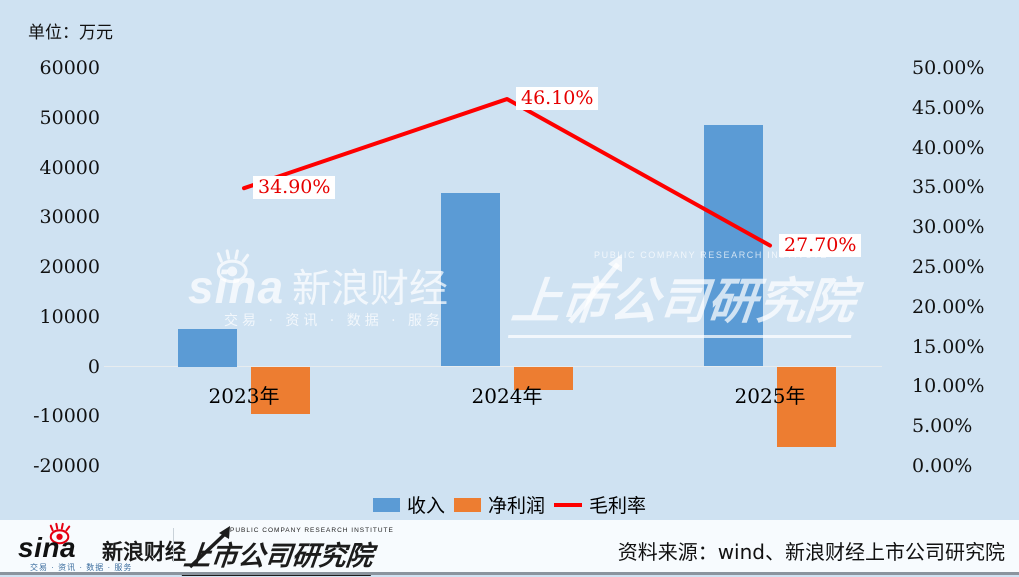  Describe the element at coordinates (81, 567) in the screenshot. I see `sina-logo-tagline: 交易 · 资讯 · 数据 · 服务` at that location.